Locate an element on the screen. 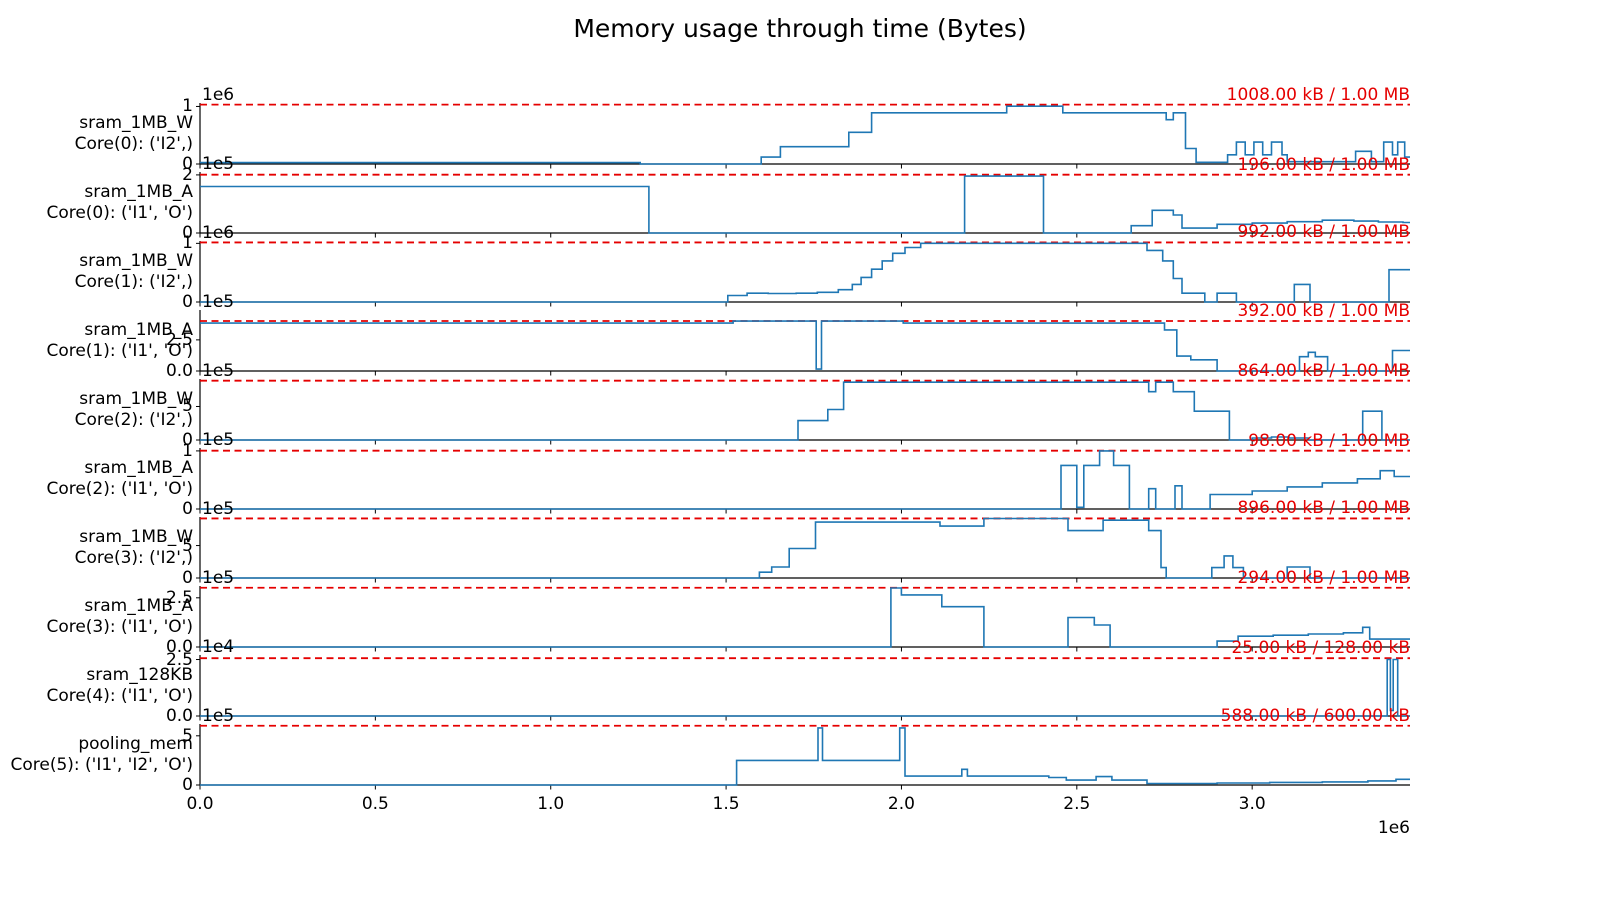  memory-limit-annotation: 864.00 kB / 1.00 MB is located at coordinates (1323, 370).